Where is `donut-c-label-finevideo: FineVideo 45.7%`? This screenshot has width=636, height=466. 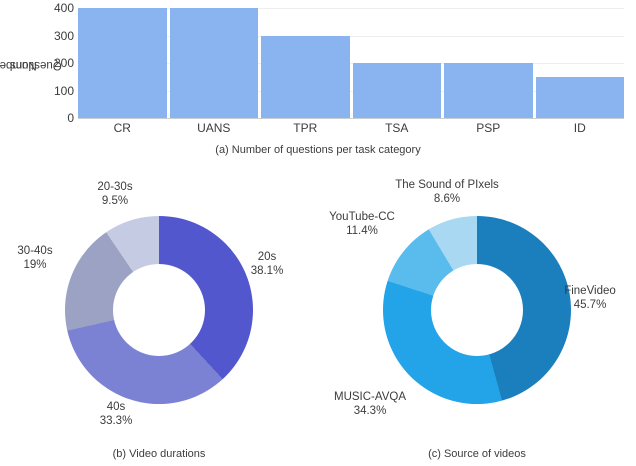
donut-c-label-finevideo: FineVideo 45.7% is located at coordinates (590, 298).